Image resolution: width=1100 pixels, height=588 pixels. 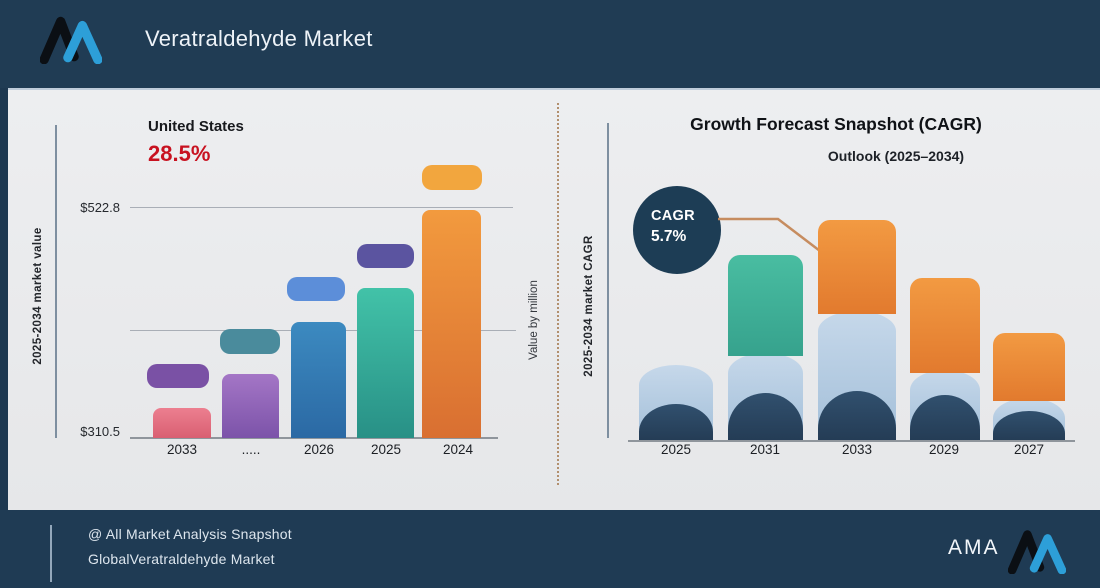 What do you see at coordinates (769, 234) in the screenshot?
I see `cagr-connector-line` at bounding box center [769, 234].